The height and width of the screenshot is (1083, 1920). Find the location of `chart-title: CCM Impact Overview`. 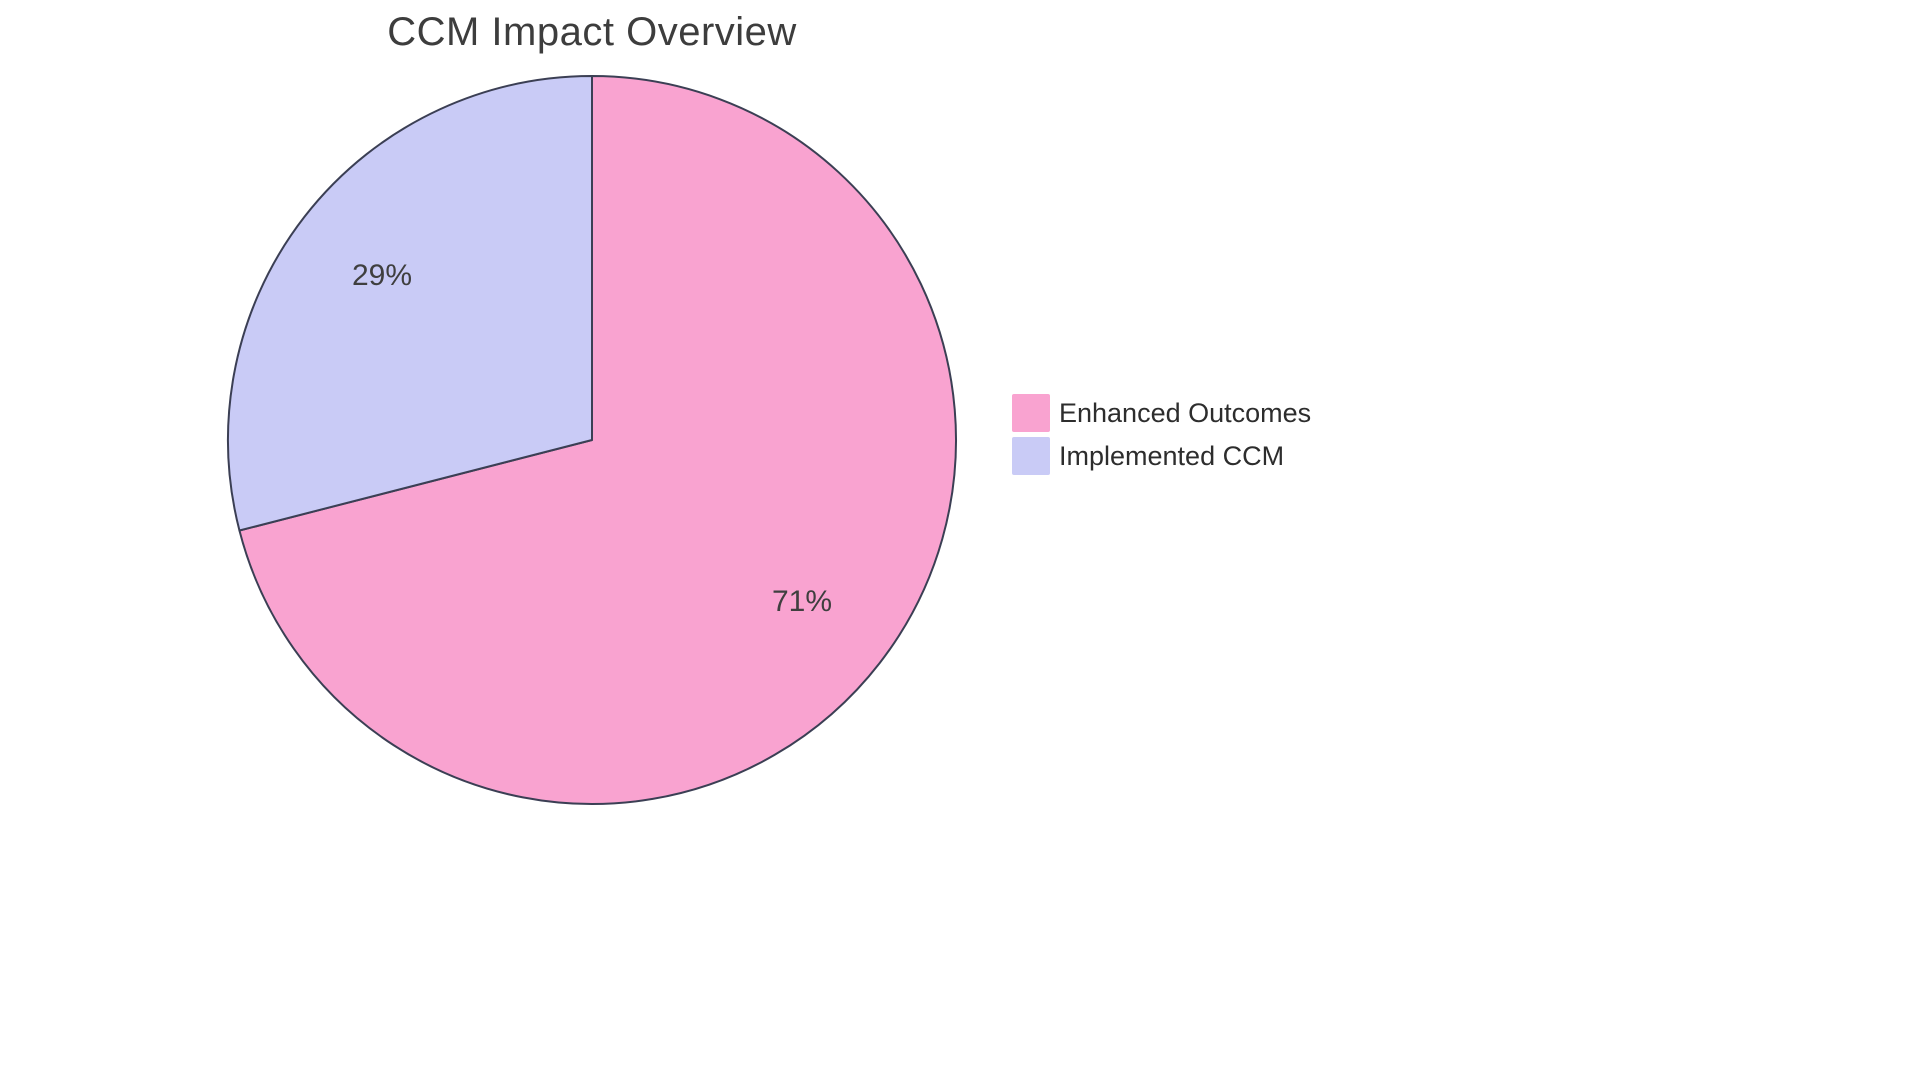

chart-title: CCM Impact Overview is located at coordinates (592, 32).